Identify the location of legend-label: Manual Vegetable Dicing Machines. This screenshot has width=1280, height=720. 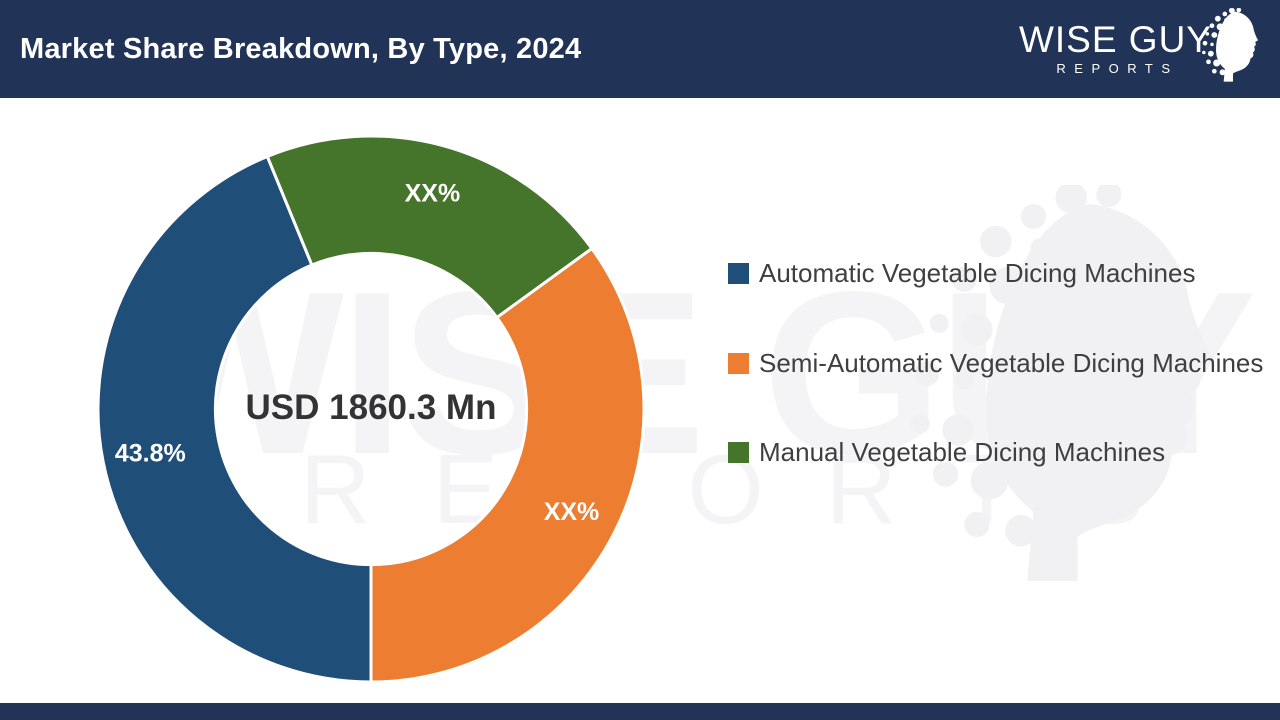
(962, 452).